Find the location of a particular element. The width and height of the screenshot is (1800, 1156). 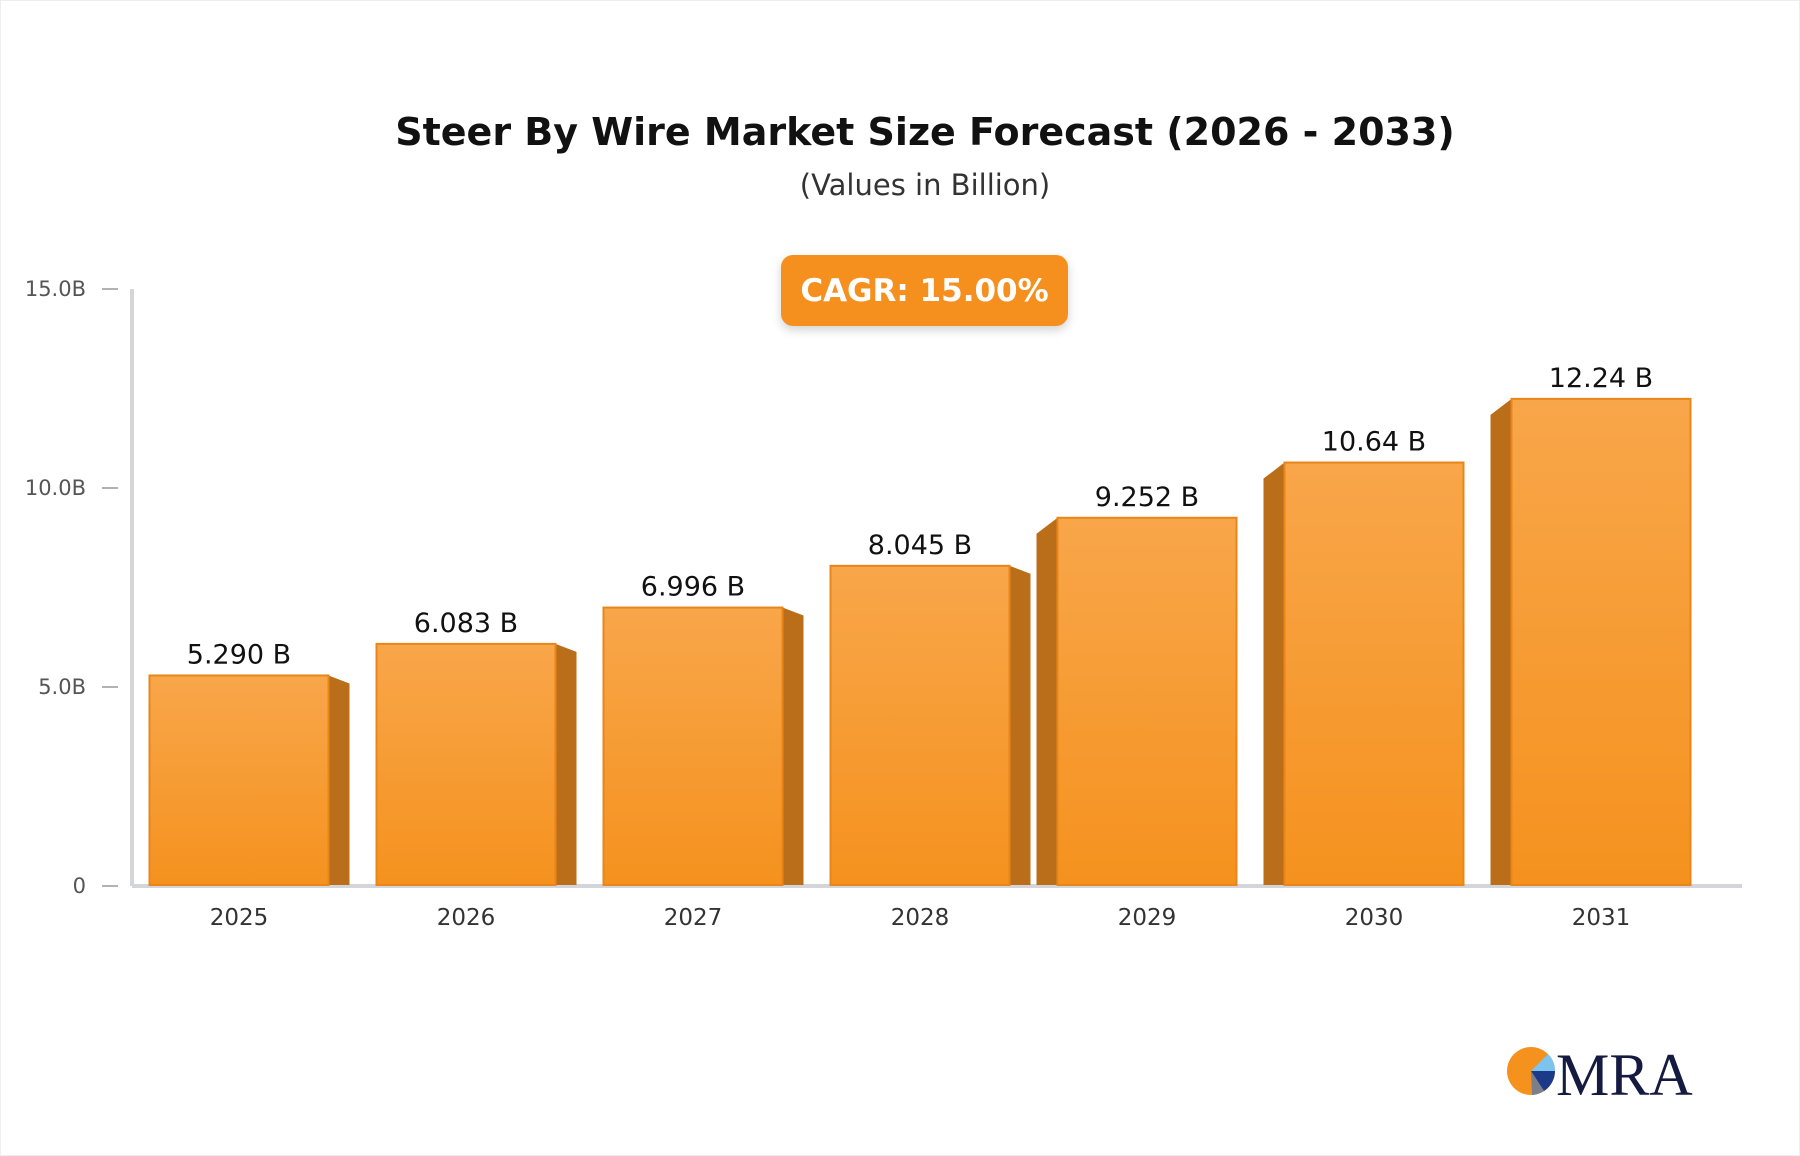

chart-subtitle: (Values in Billion) is located at coordinates (925, 185).